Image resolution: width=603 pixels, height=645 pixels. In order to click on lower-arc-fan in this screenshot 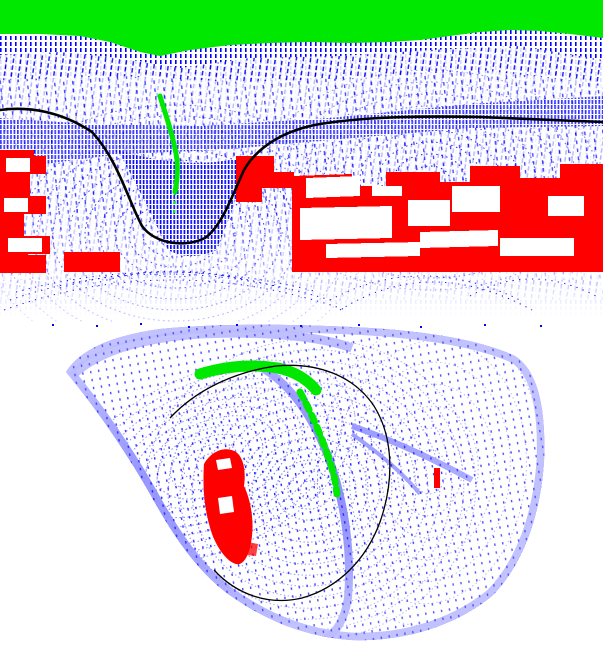, I will do `click(300, 290)`.